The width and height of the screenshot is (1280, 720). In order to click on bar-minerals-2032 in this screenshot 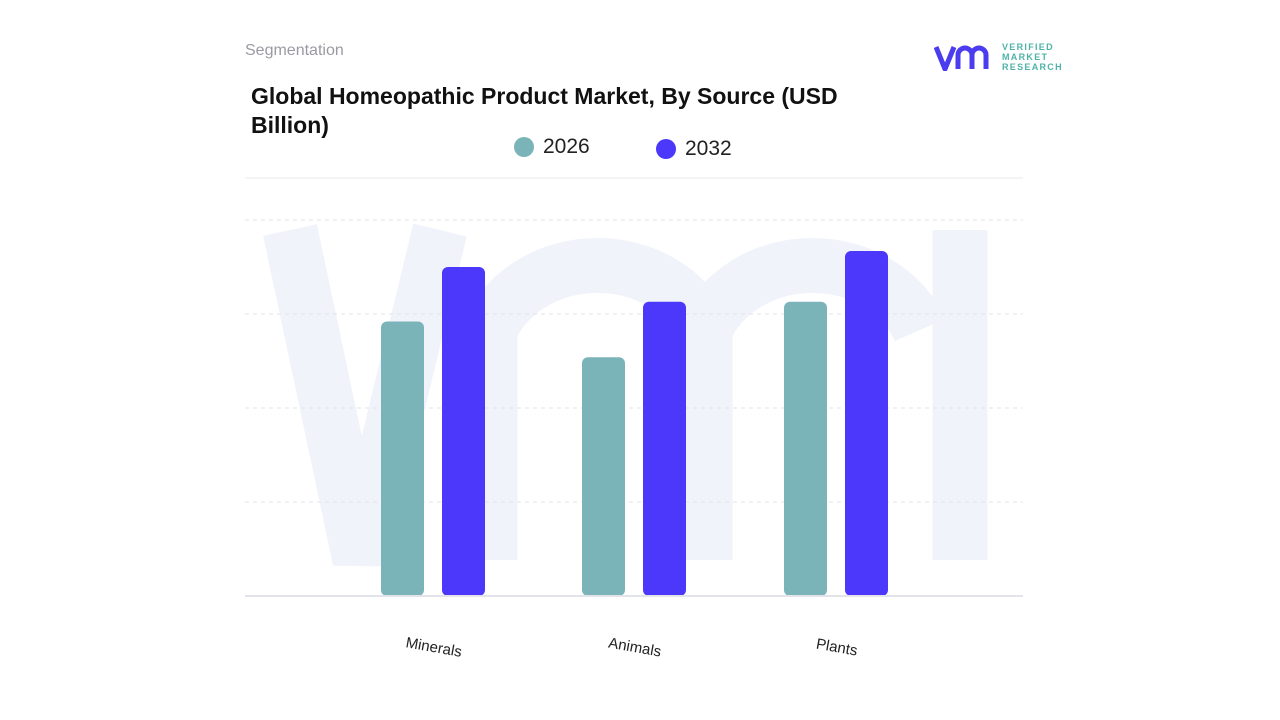, I will do `click(463, 431)`.